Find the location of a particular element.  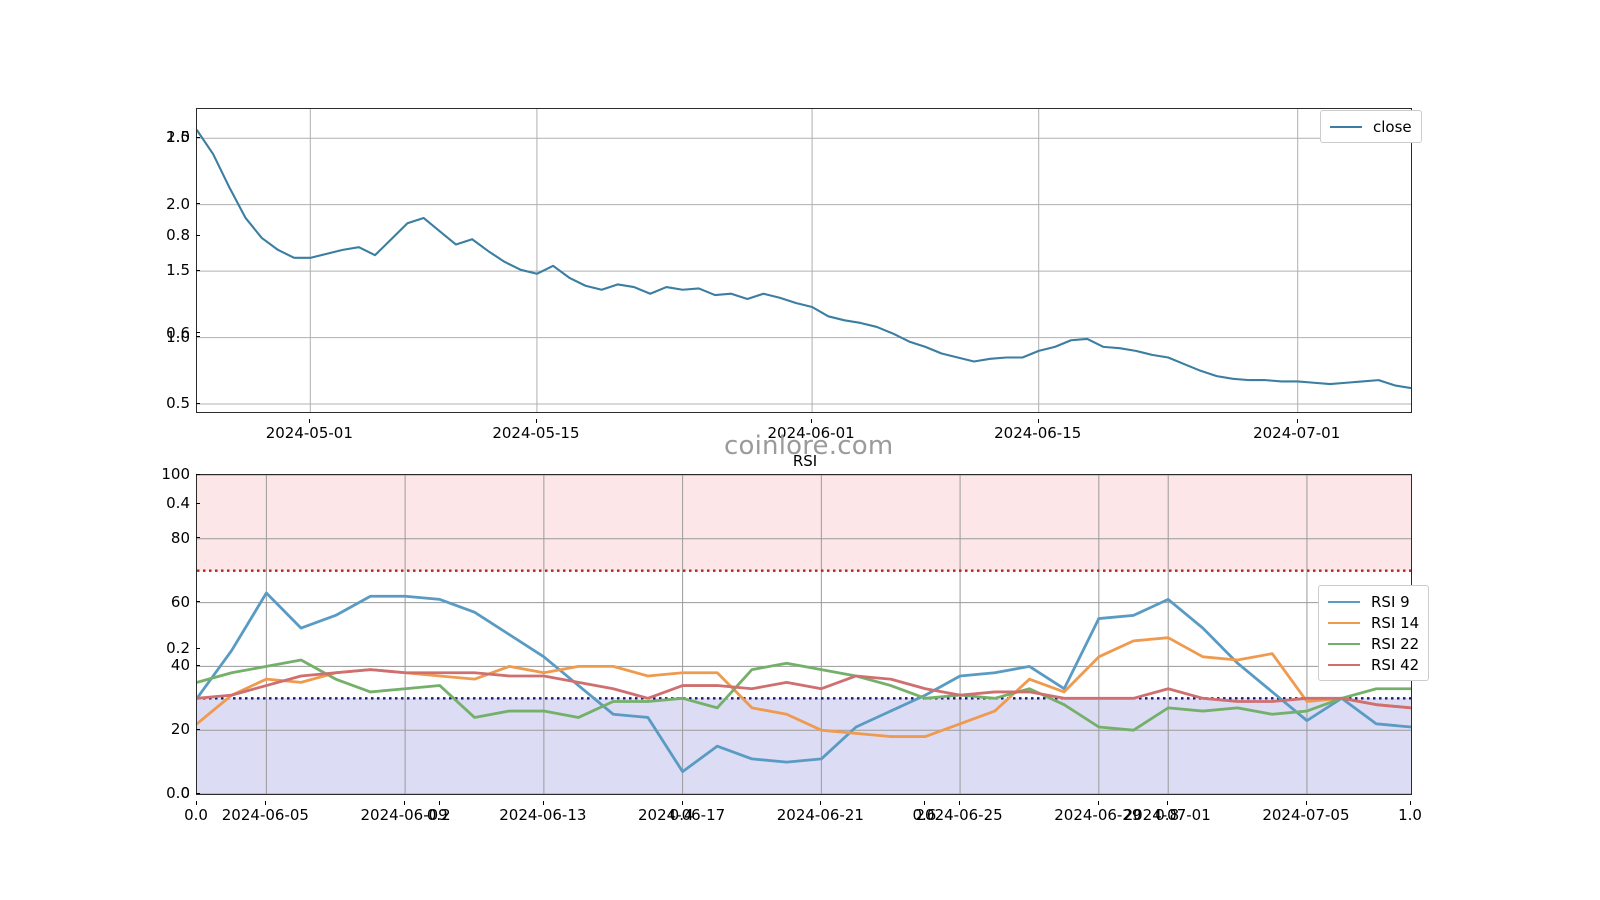

rsi-twin-axis-ticks: 0.4 0.2 0.0 is located at coordinates (169, 450).